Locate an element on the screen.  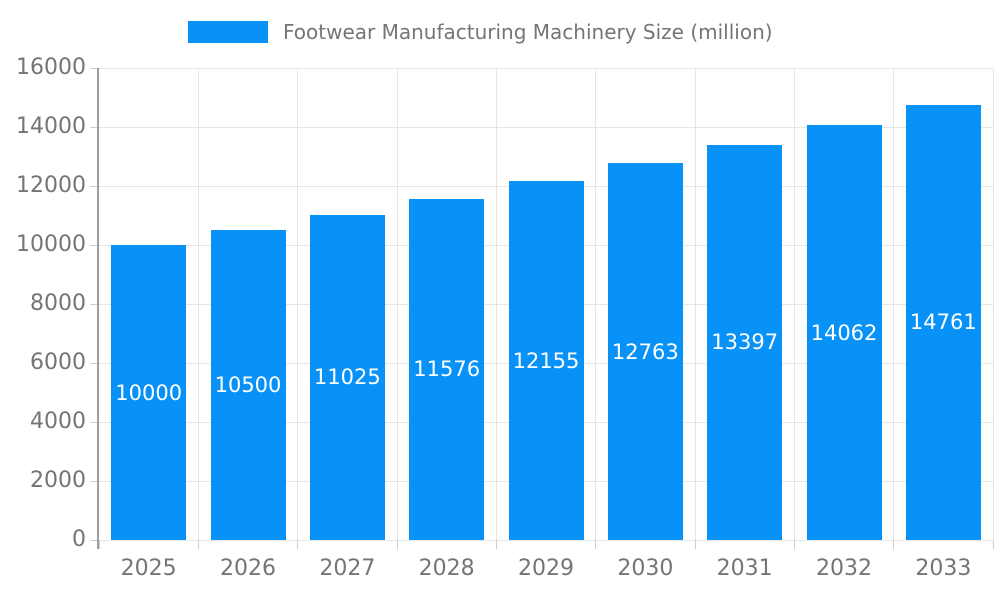
bar-value-label: 12763 is located at coordinates (645, 351).